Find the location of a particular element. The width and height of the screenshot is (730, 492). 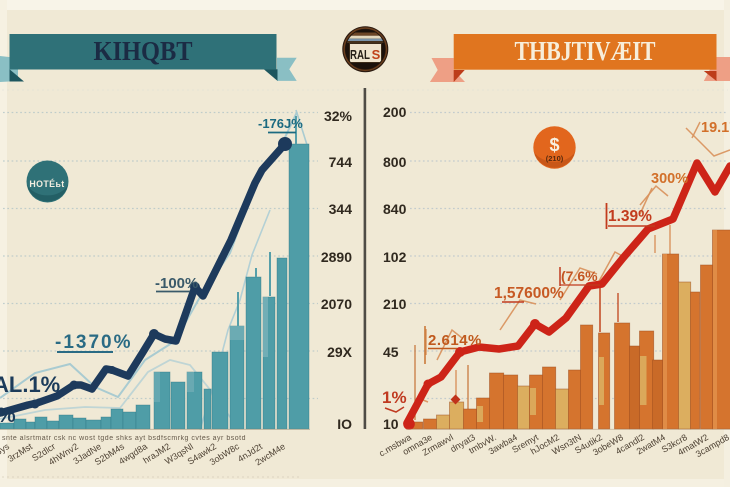

svg-text: 1% is located at coordinates (394, 397).